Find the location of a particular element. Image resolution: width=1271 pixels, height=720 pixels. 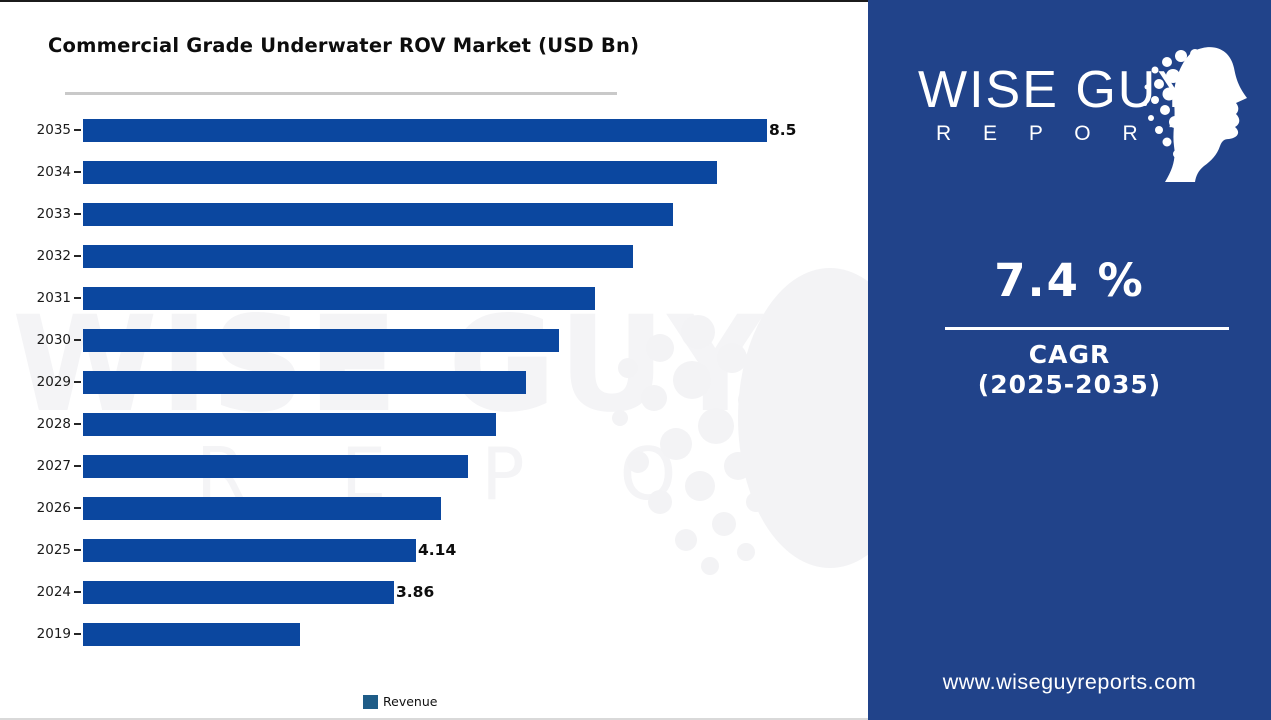

title-underline is located at coordinates (341, 93).